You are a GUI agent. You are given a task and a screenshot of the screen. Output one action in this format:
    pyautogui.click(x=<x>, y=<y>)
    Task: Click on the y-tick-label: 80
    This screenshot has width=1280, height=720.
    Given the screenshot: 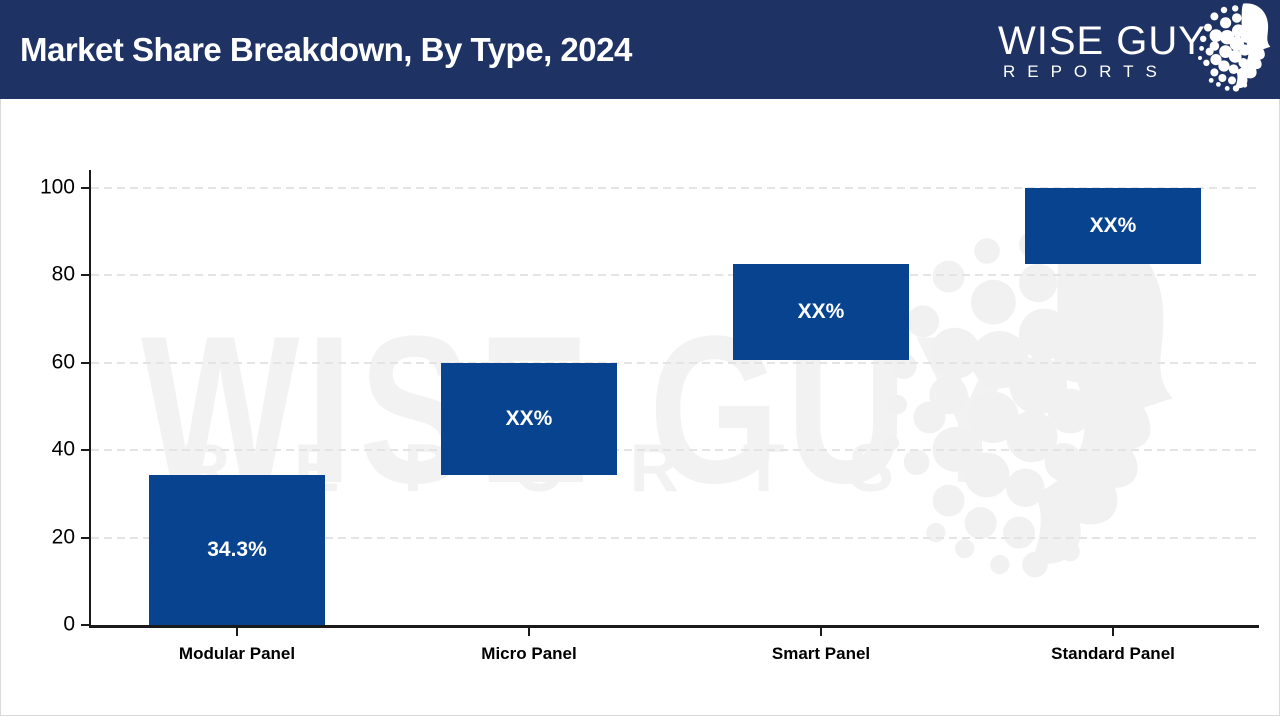 What is the action you would take?
    pyautogui.click(x=63, y=274)
    